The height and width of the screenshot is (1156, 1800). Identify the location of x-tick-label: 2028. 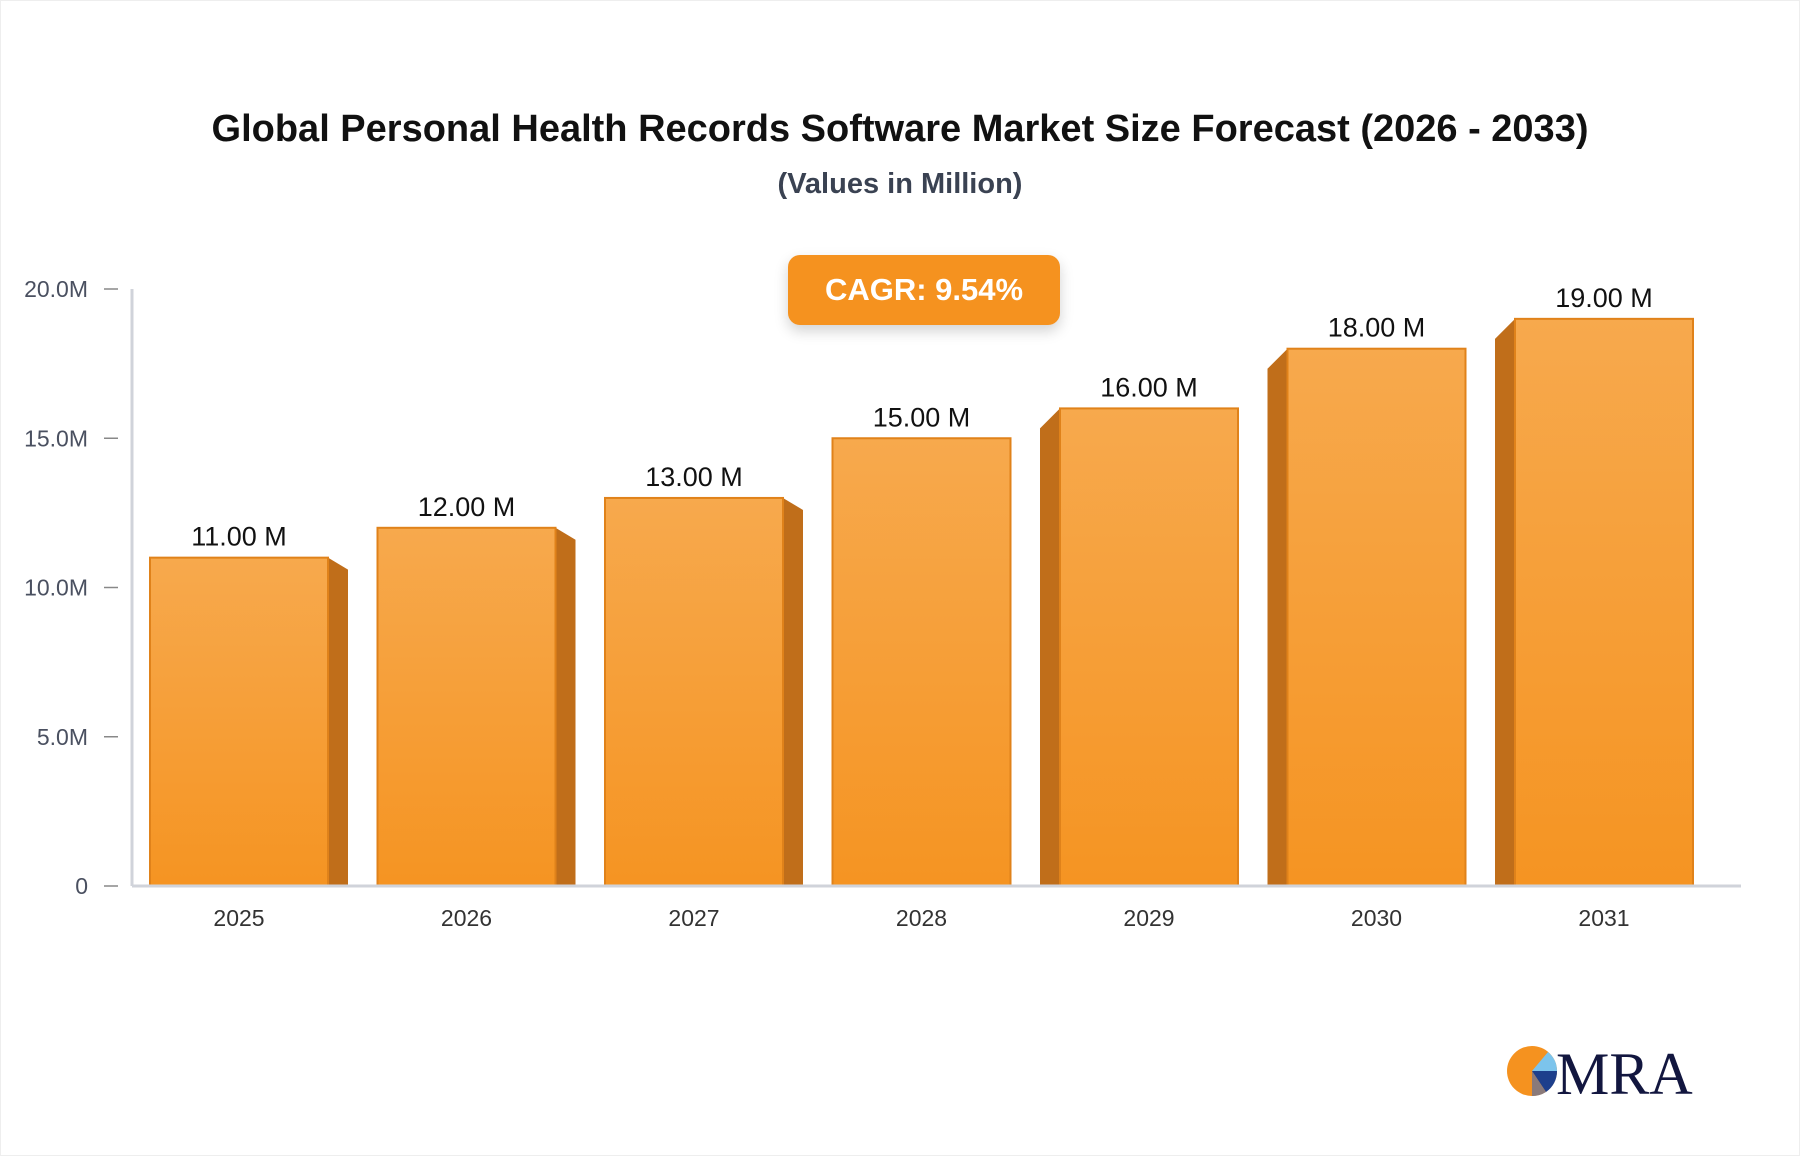
(921, 918).